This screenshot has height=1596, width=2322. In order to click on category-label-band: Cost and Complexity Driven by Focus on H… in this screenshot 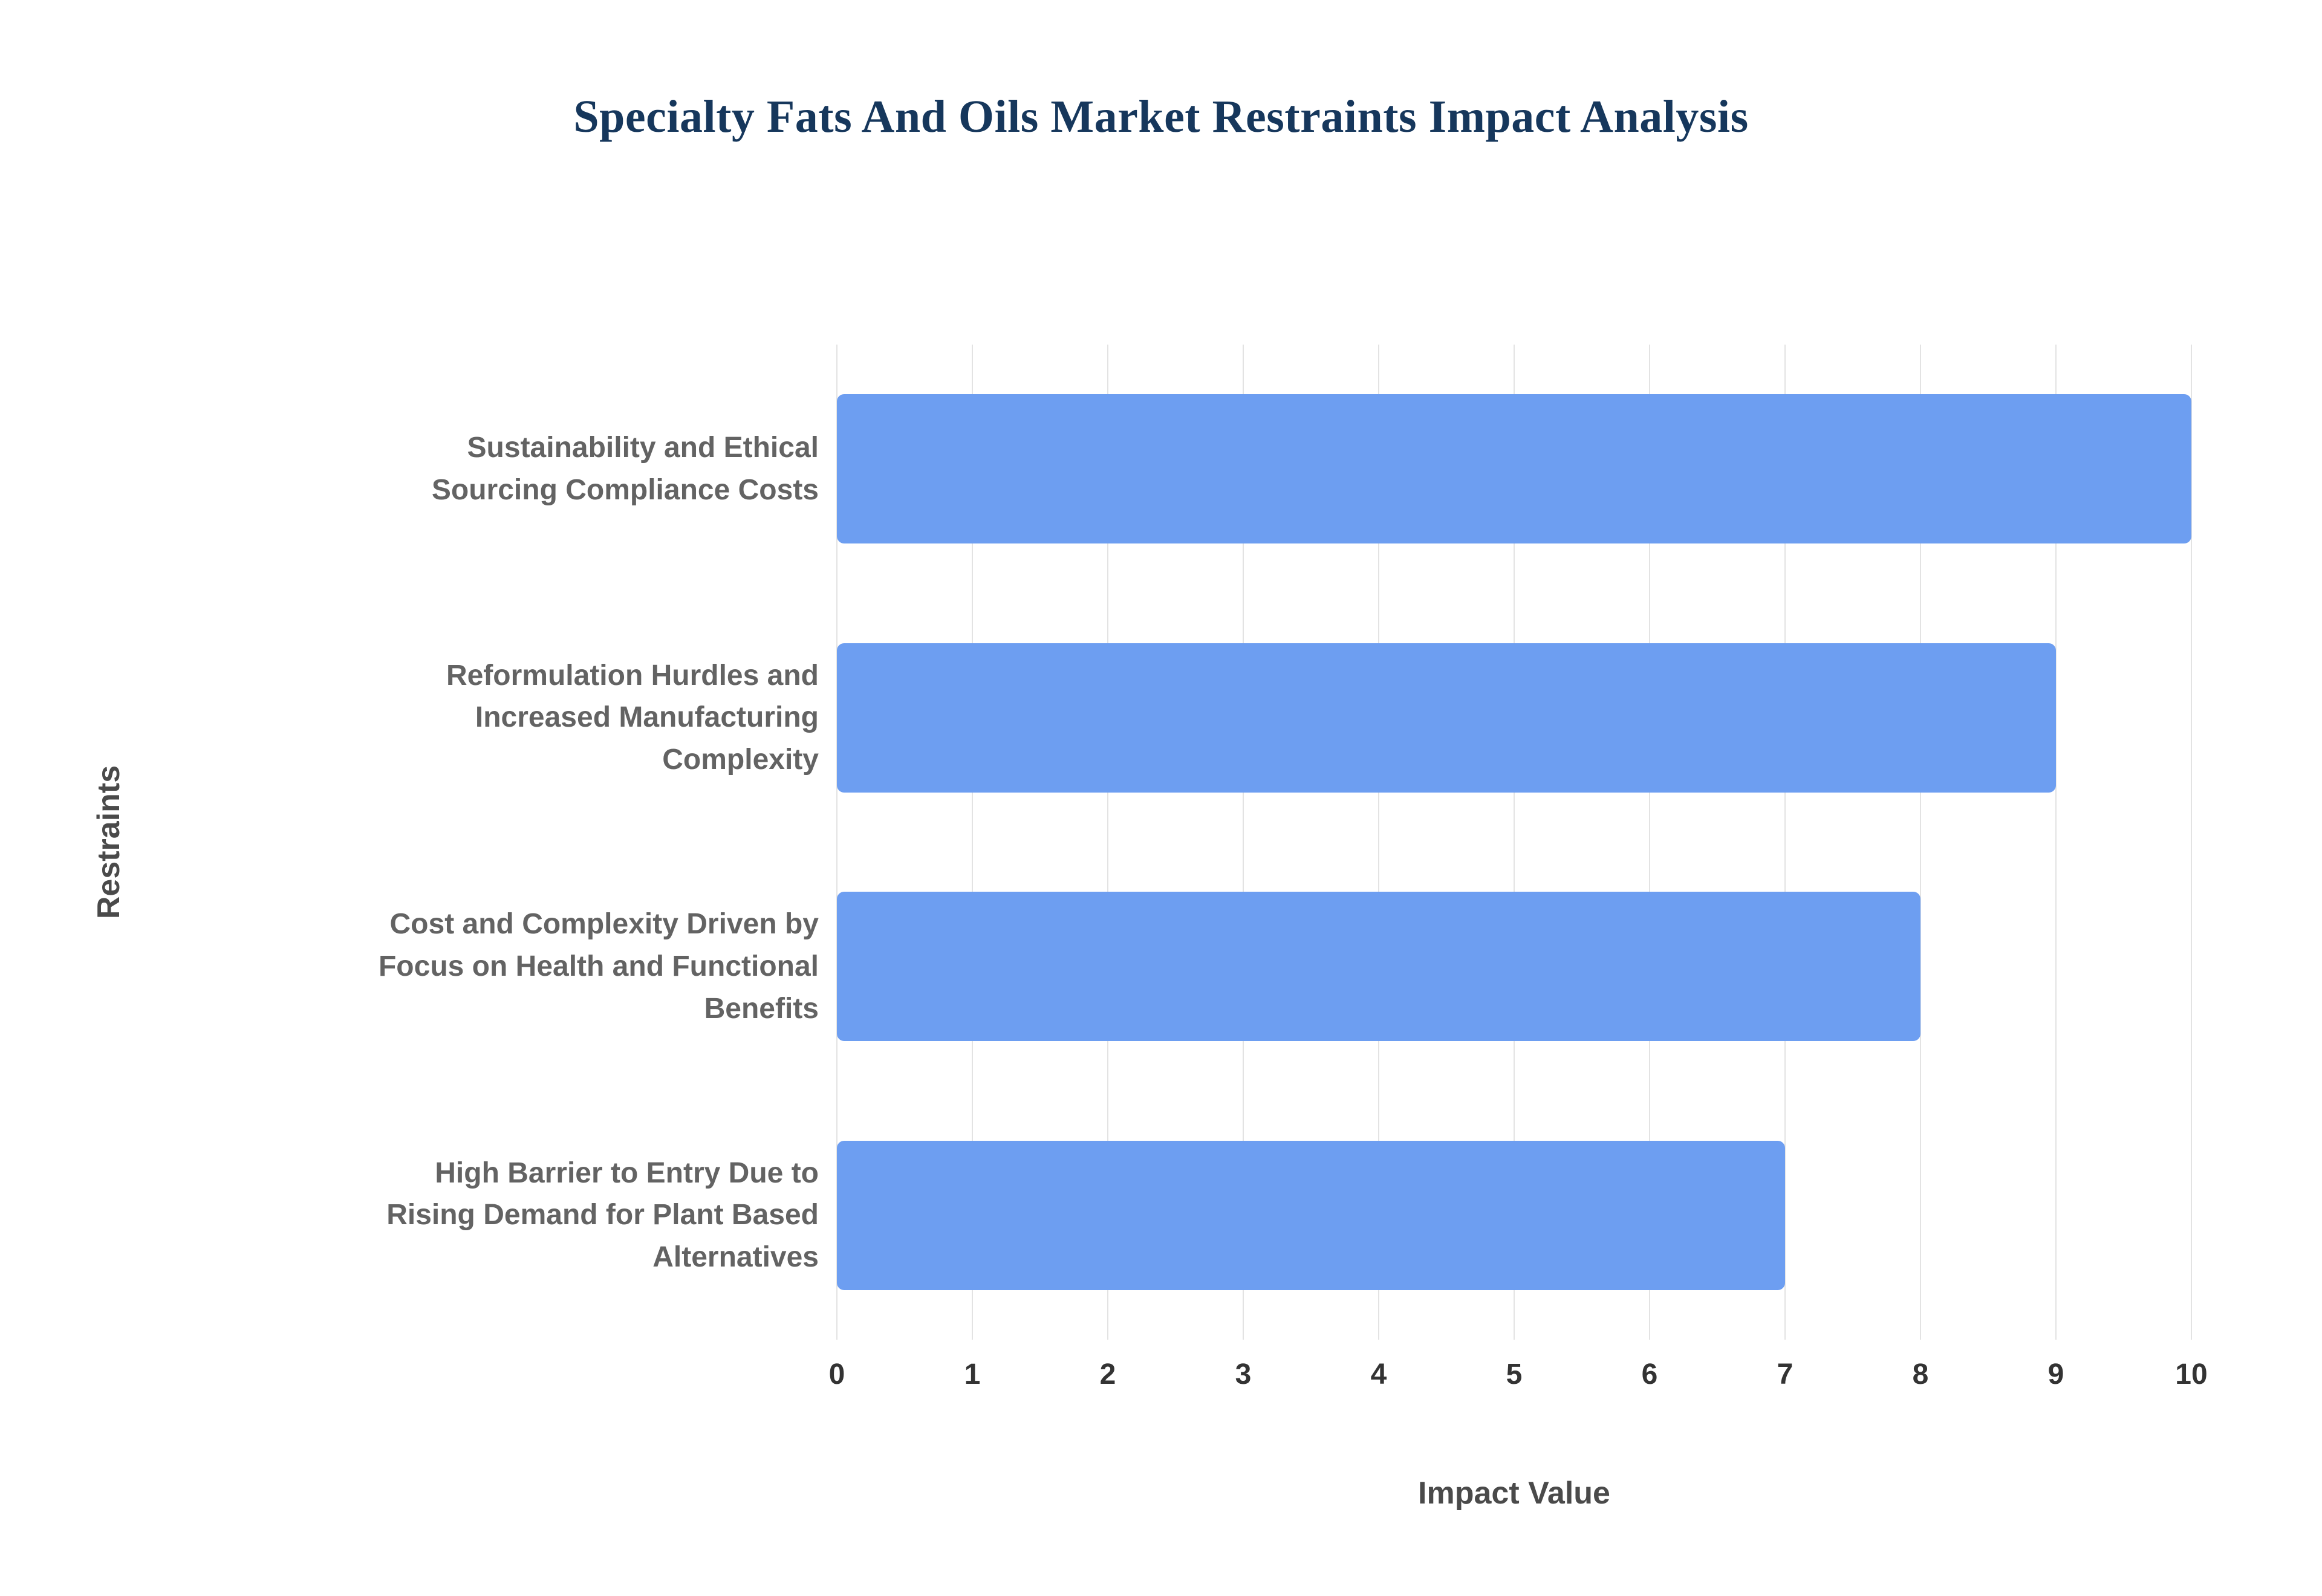, I will do `click(595, 966)`.